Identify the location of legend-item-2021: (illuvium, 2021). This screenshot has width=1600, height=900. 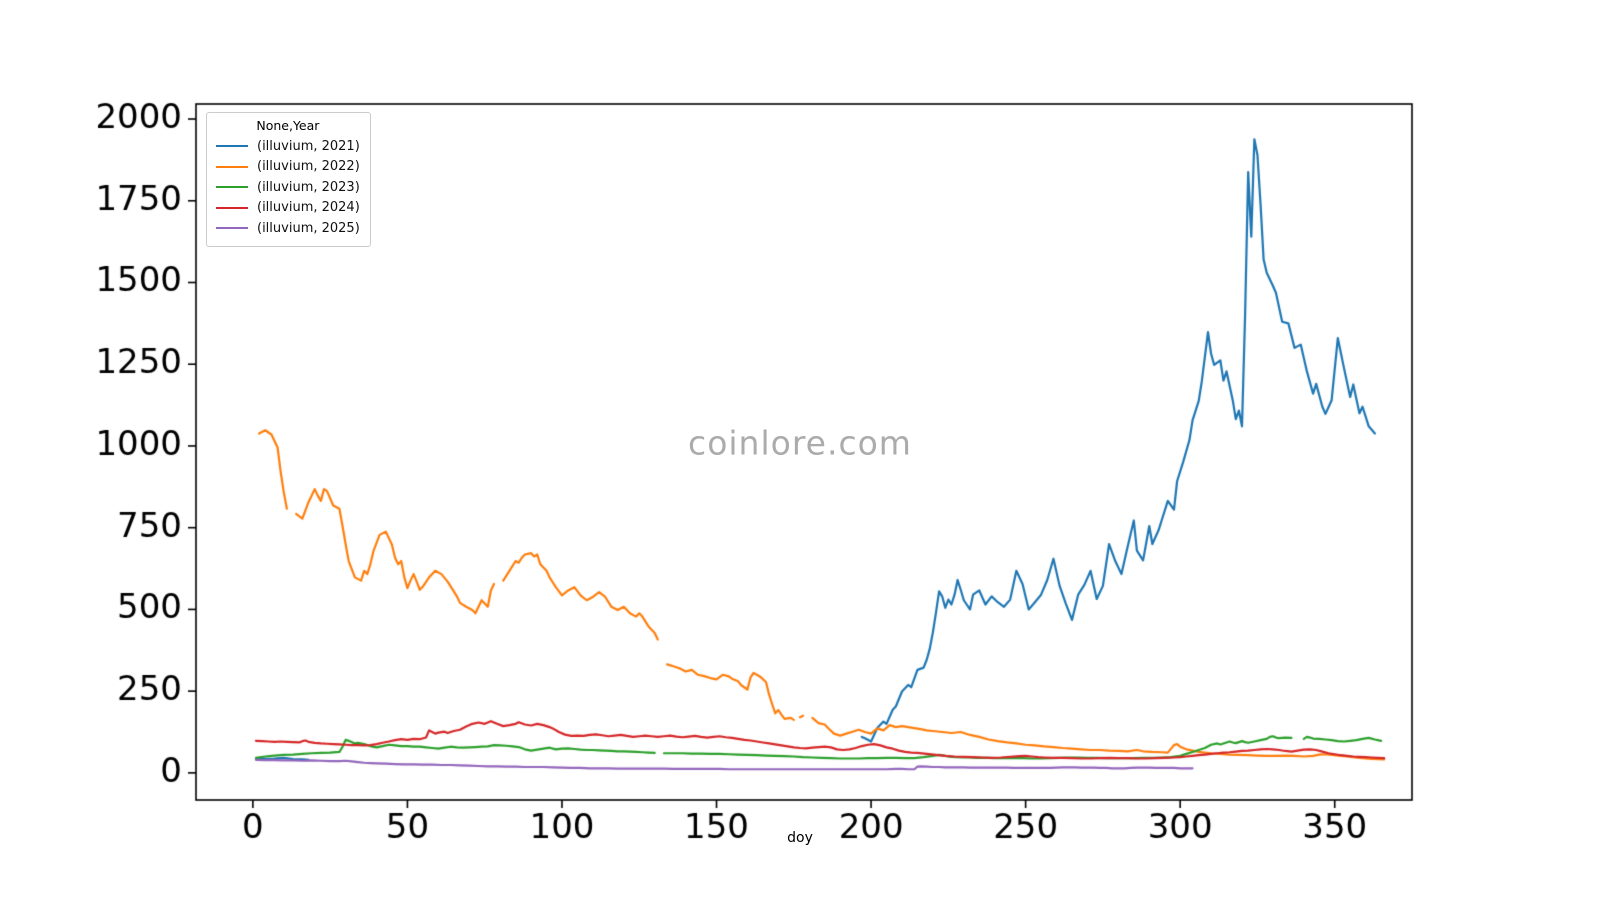
(288, 146).